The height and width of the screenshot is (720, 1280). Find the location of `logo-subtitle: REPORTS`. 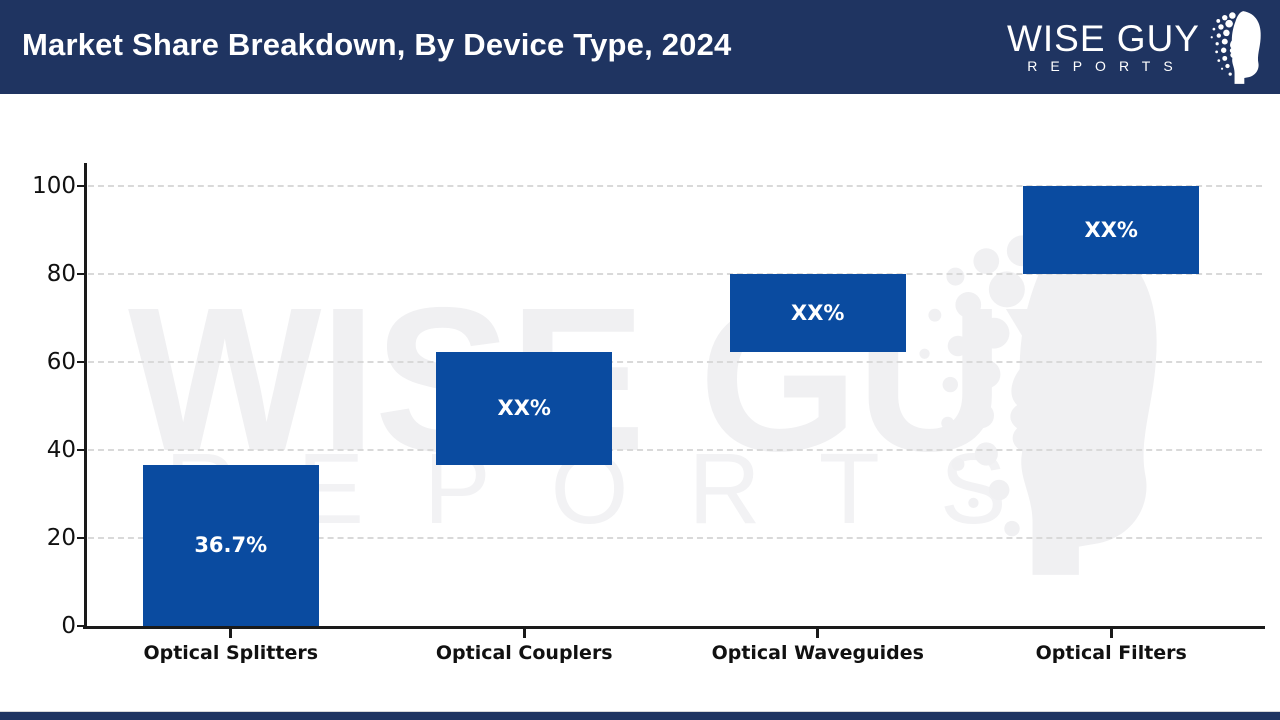

logo-subtitle: REPORTS is located at coordinates (1106, 65).